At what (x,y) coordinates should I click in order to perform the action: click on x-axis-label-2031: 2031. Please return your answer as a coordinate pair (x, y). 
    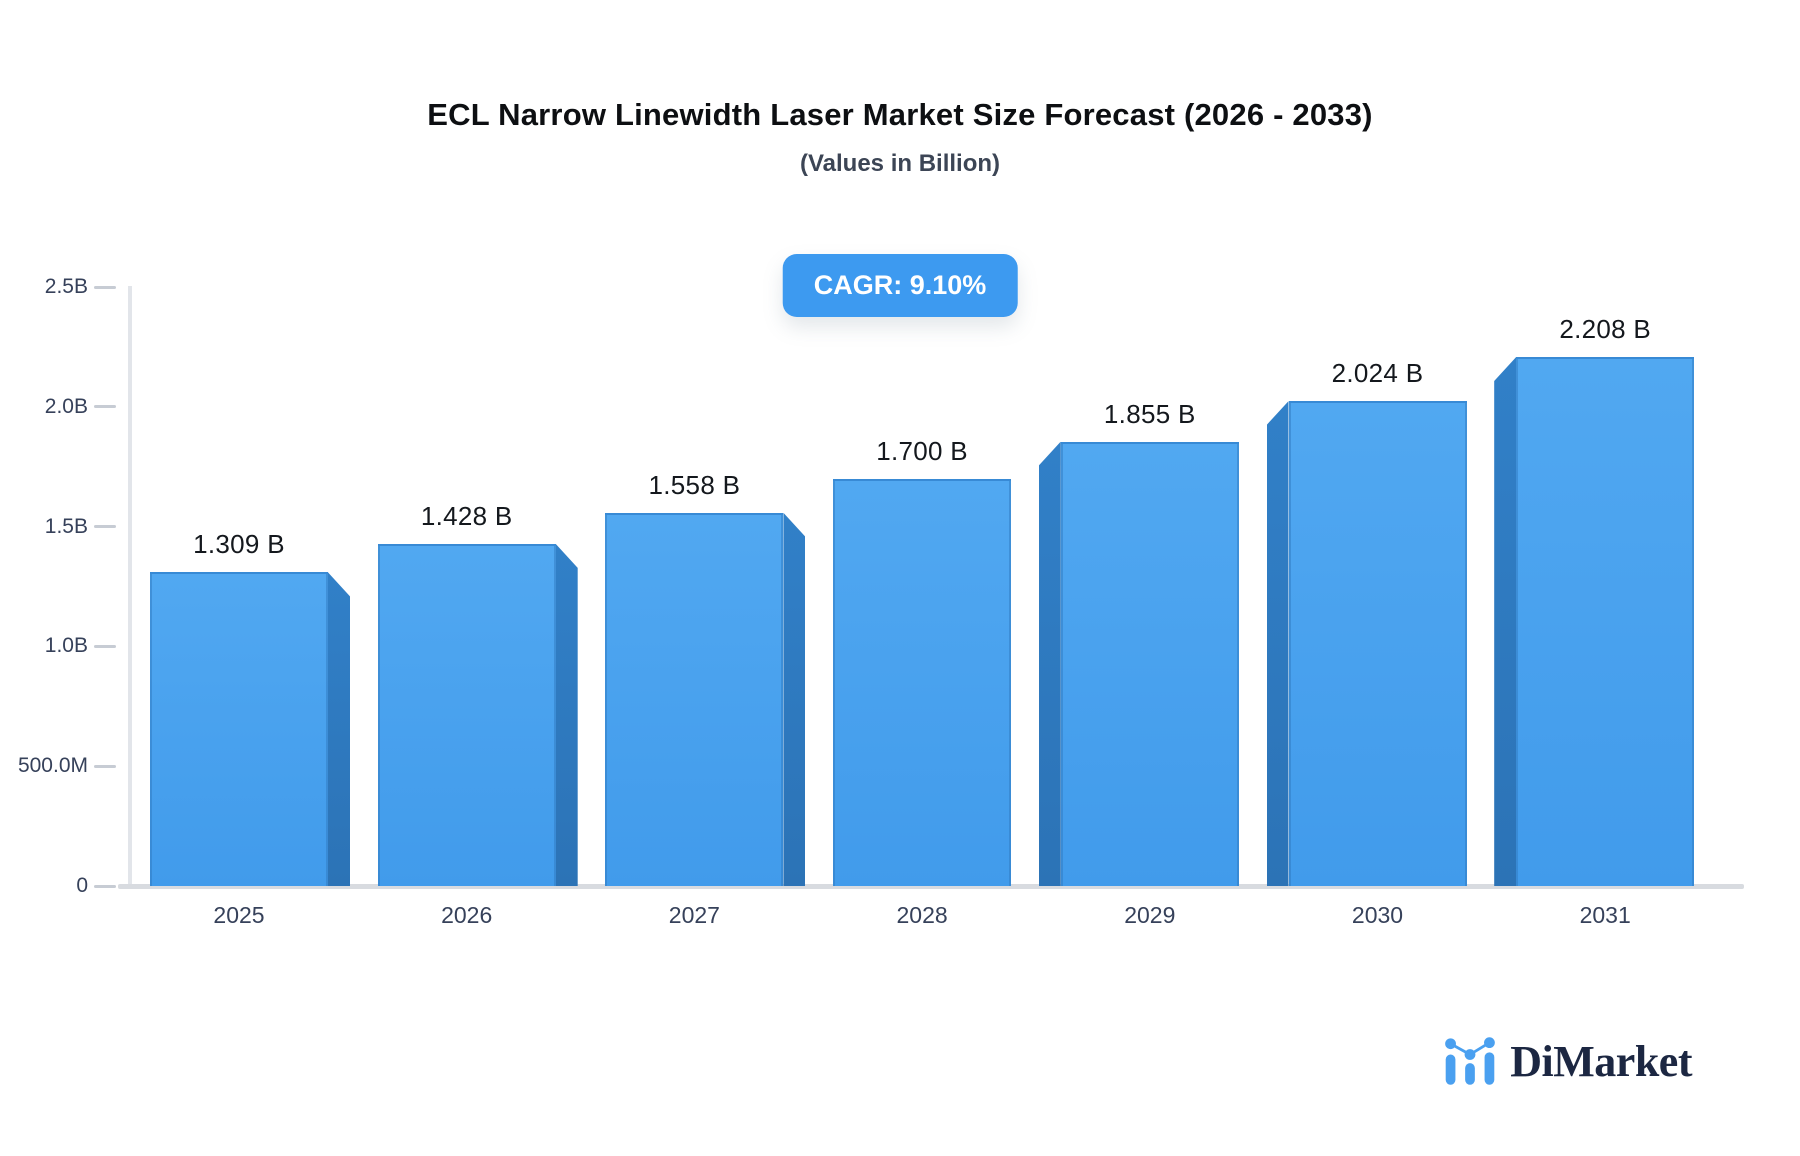
    Looking at the image, I should click on (1605, 915).